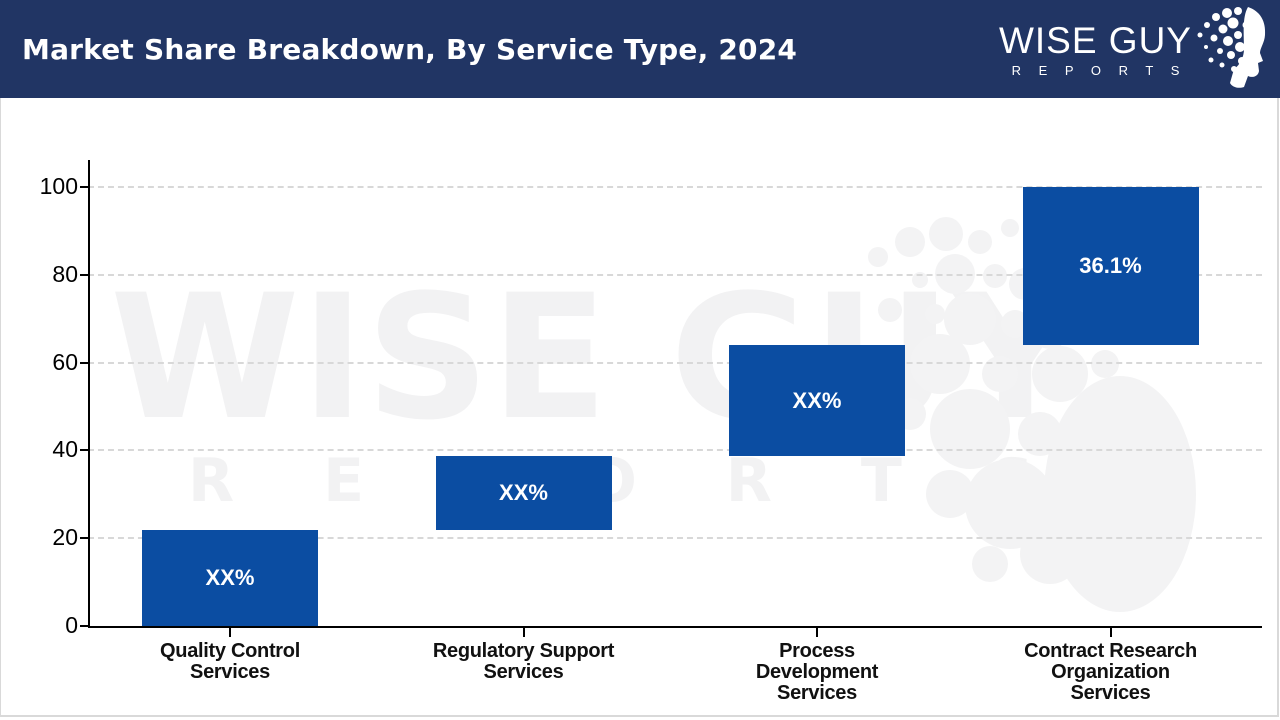 This screenshot has height=720, width=1280. Describe the element at coordinates (675, 627) in the screenshot. I see `x-axis-line` at that location.